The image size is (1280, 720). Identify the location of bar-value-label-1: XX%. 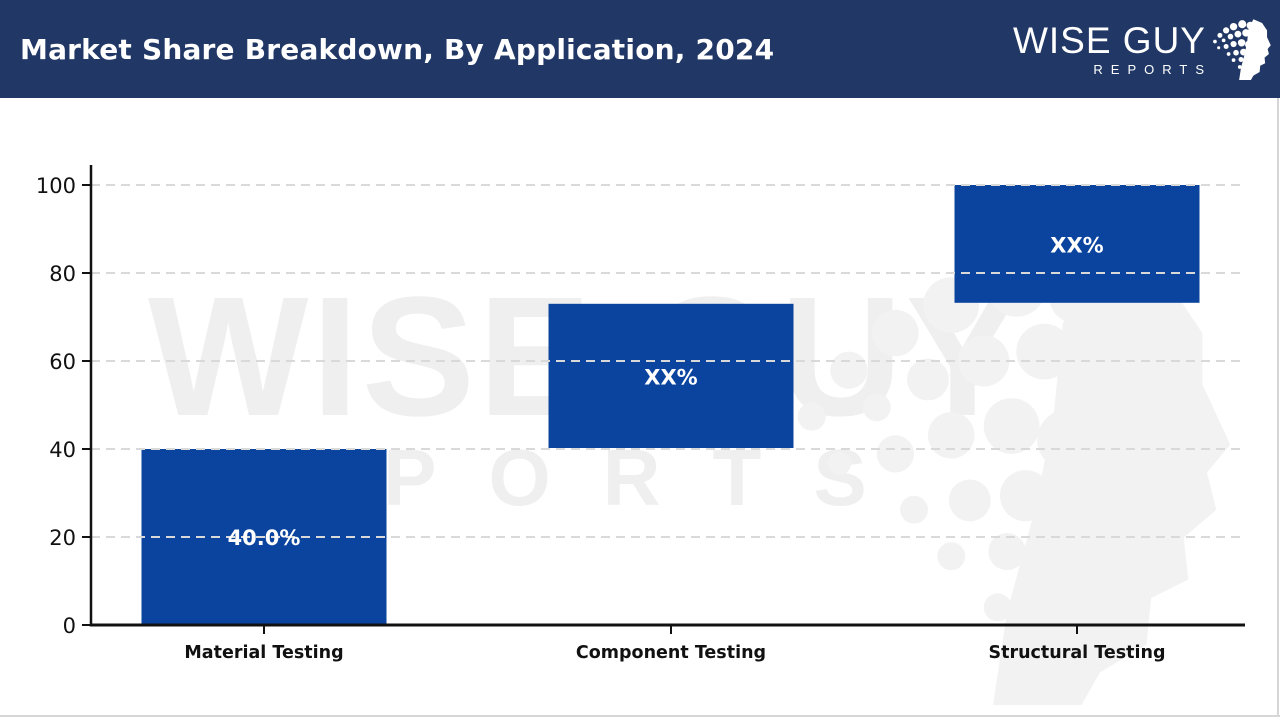
(670, 377).